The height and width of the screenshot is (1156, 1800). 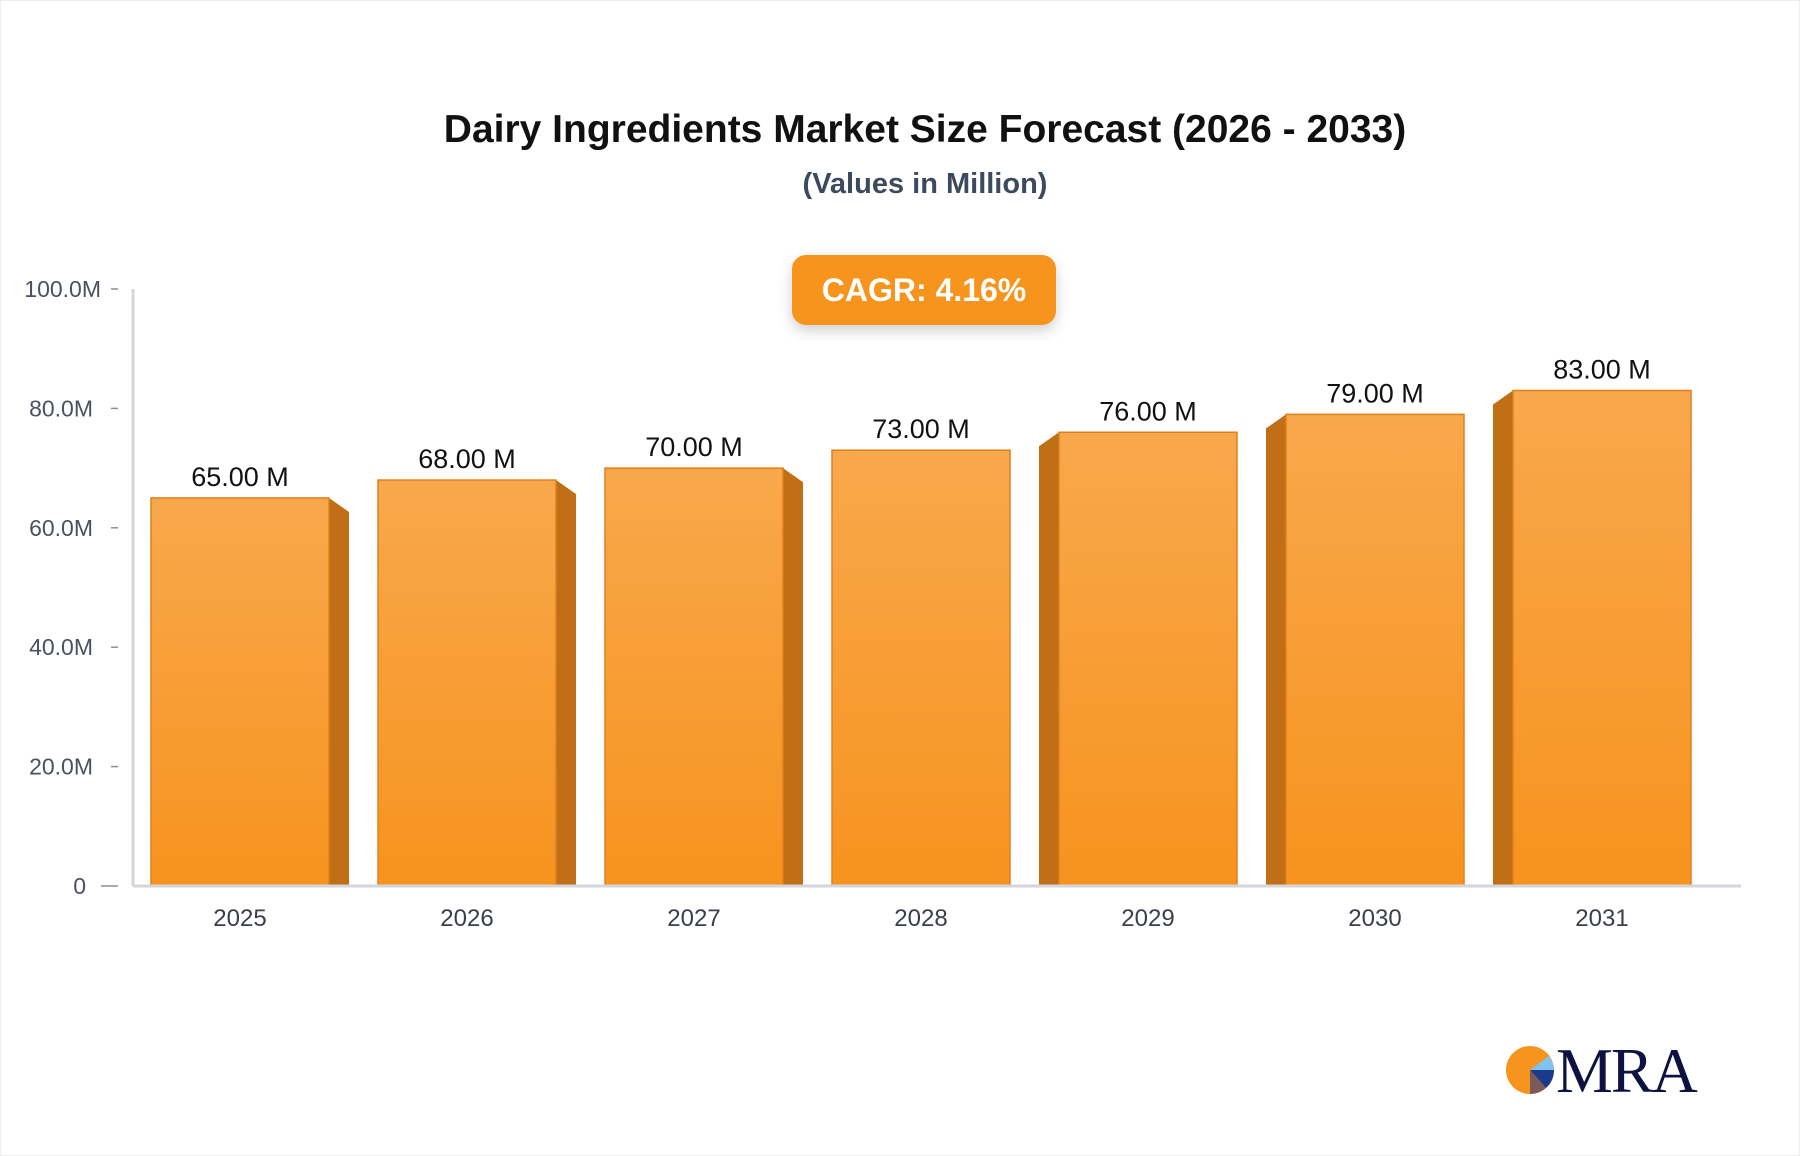 What do you see at coordinates (1374, 918) in the screenshot?
I see `x-tick-label: 2030` at bounding box center [1374, 918].